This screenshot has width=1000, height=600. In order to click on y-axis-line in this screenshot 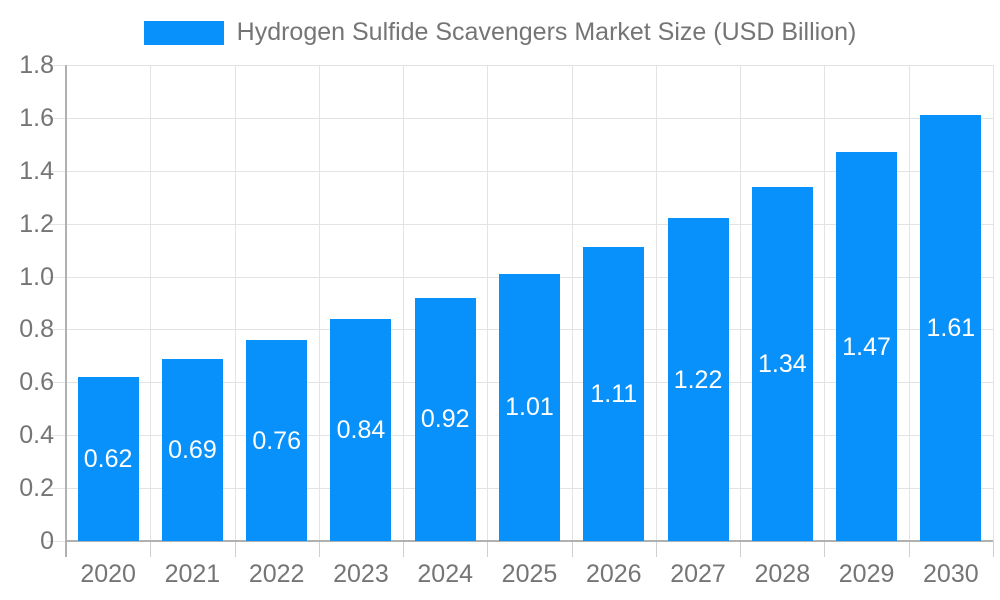, I will do `click(66, 311)`.